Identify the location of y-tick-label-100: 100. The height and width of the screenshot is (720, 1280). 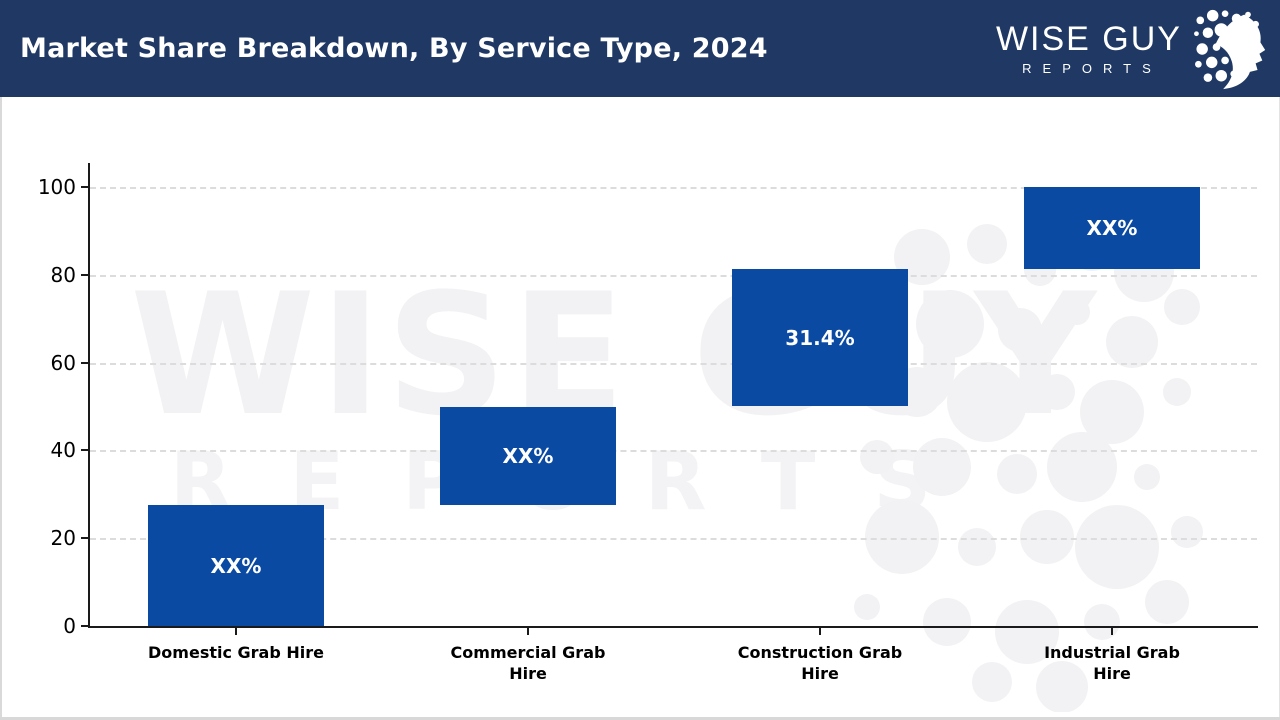
(56, 187).